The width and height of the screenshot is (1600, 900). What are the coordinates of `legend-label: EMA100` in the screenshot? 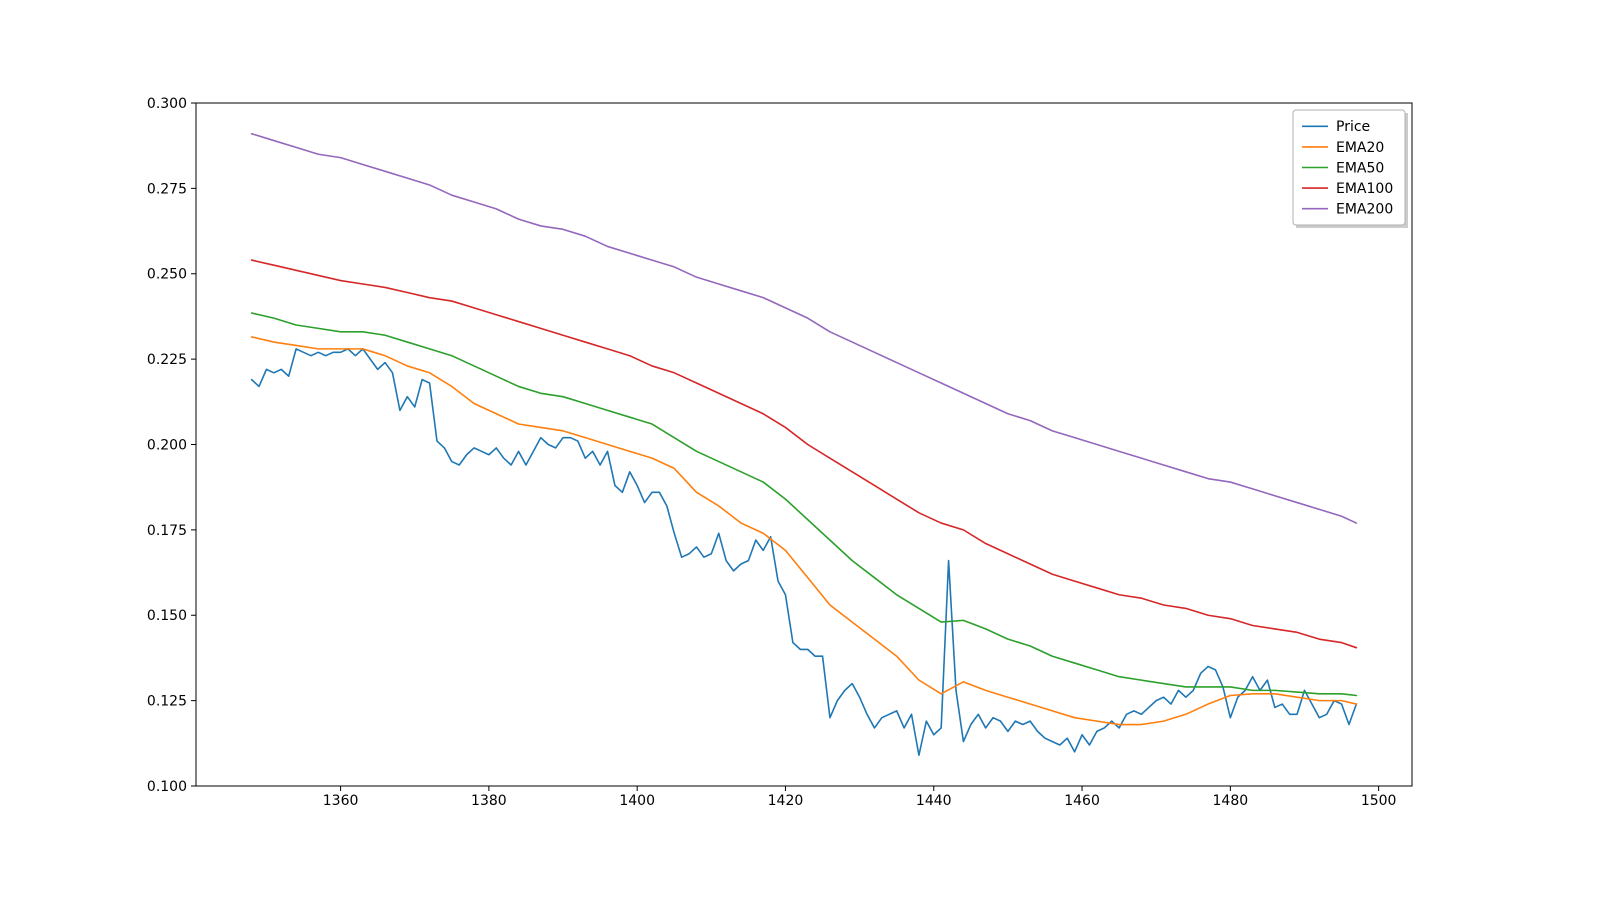 It's located at (1364, 189).